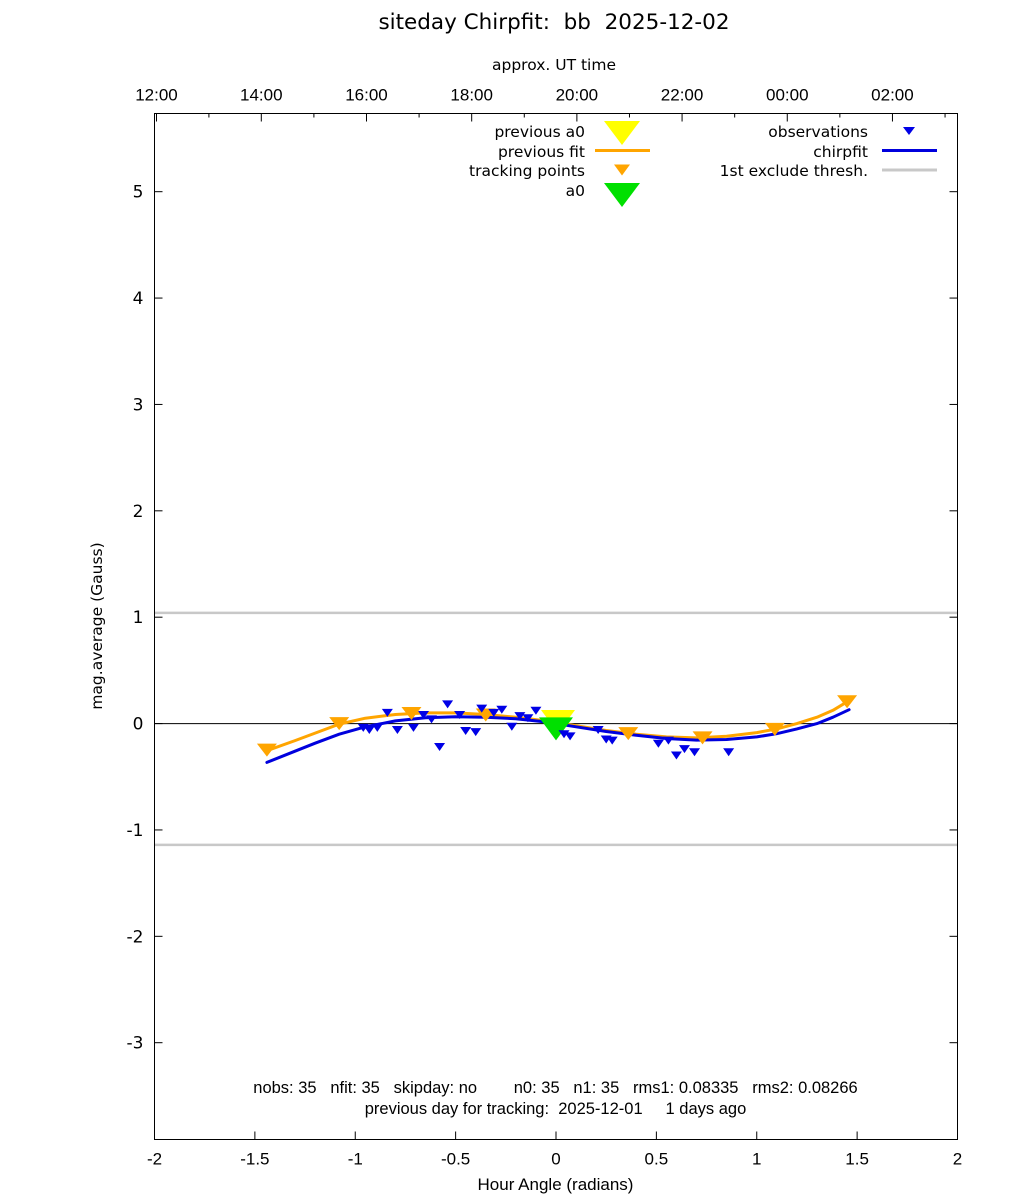 This screenshot has height=1200, width=1024. What do you see at coordinates (622, 133) in the screenshot?
I see `legend-marker-previous-a0` at bounding box center [622, 133].